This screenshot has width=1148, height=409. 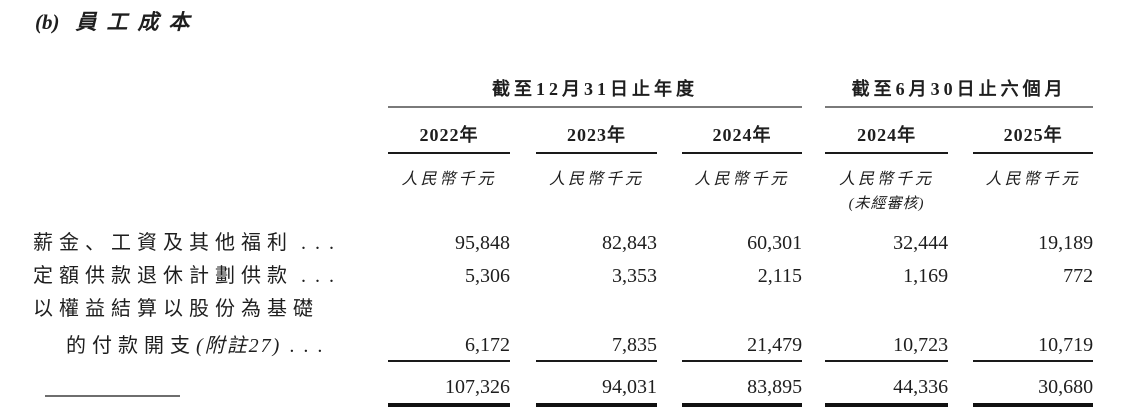 I want to click on double-rule-row, so click(x=562, y=407).